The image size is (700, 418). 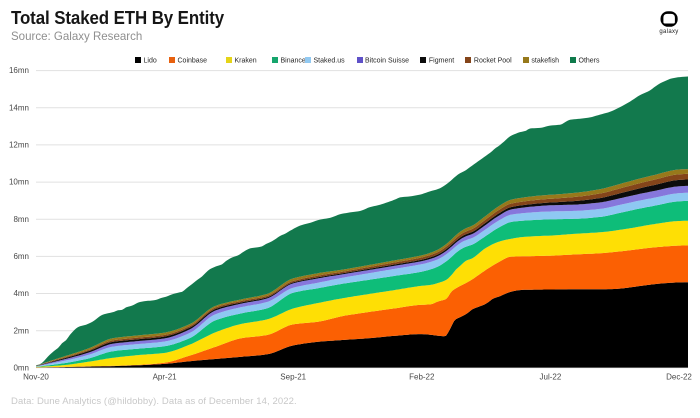 I want to click on svg-text: 12mn, so click(x=19, y=145).